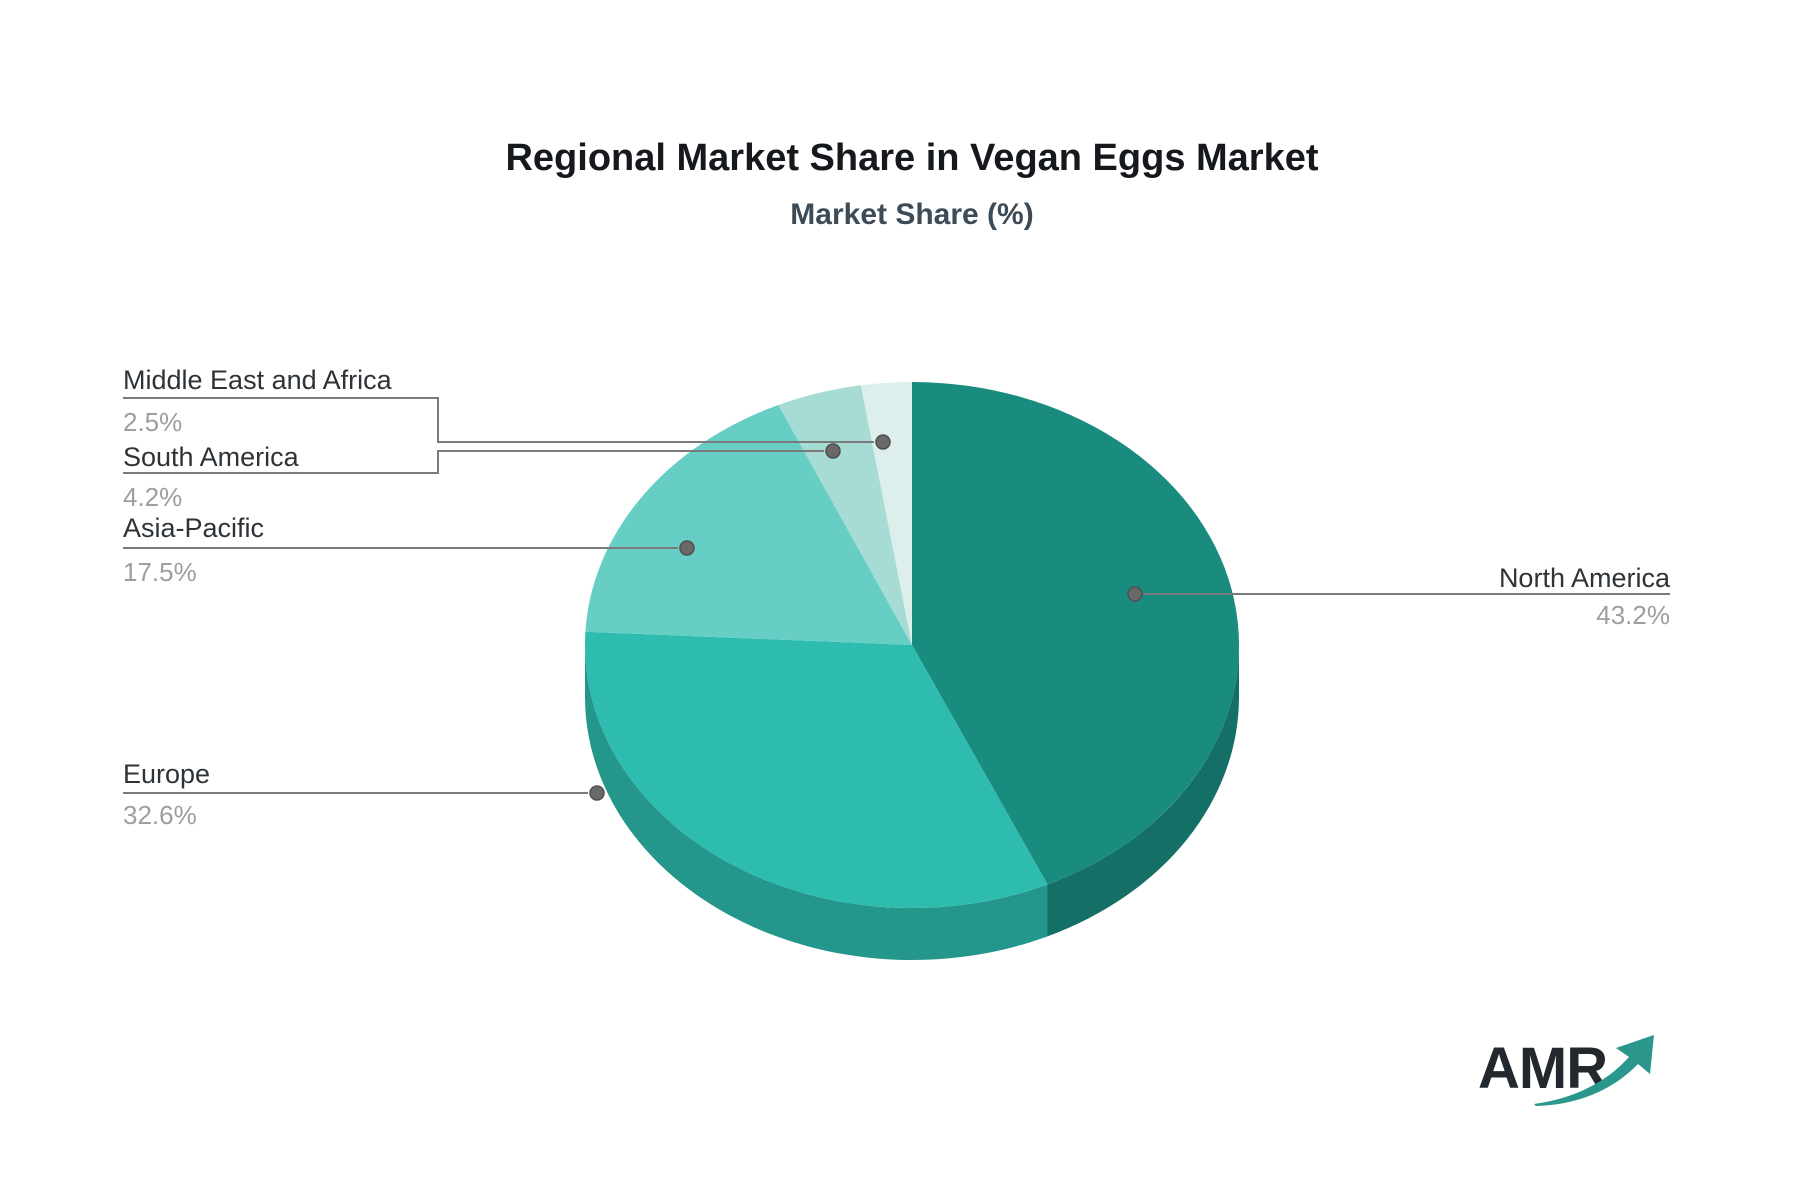 This screenshot has width=1800, height=1196. I want to click on slice-percent-asia-pacific: 17.5%, so click(160, 572).